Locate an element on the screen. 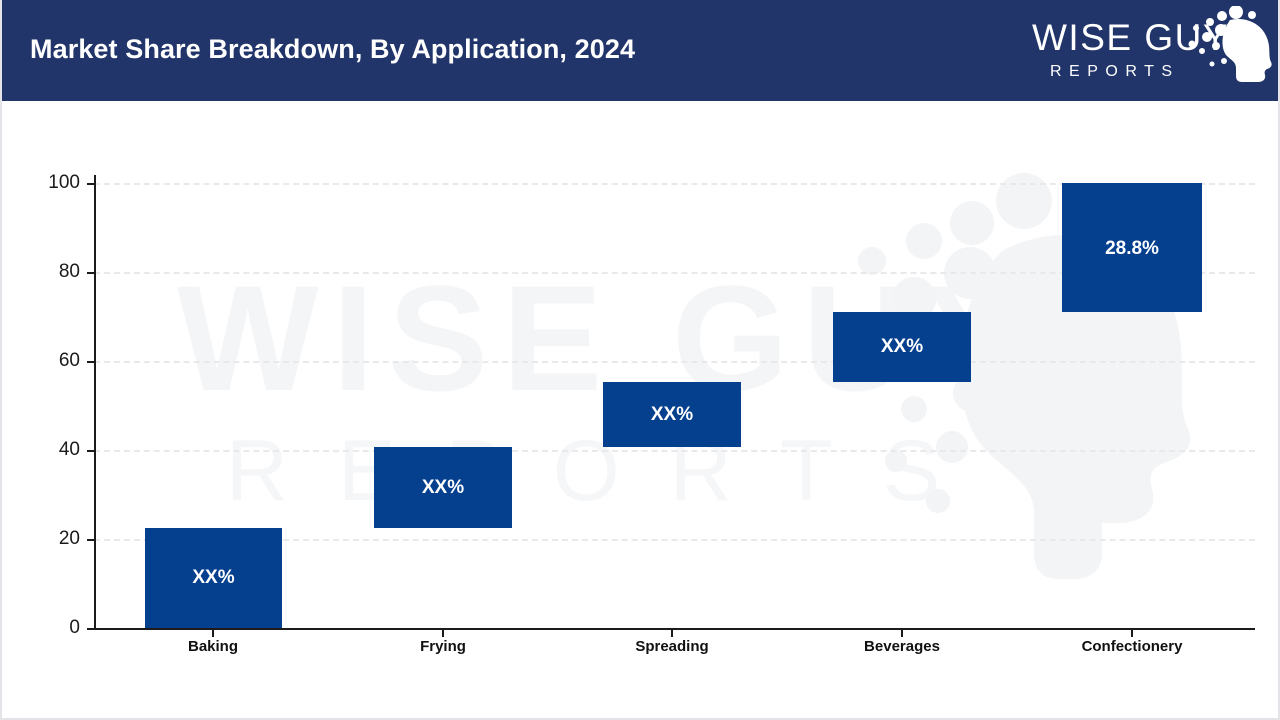 The image size is (1280, 720). wise-guy-reports-logo: WISE GUY REPORTS is located at coordinates (1151, 49).